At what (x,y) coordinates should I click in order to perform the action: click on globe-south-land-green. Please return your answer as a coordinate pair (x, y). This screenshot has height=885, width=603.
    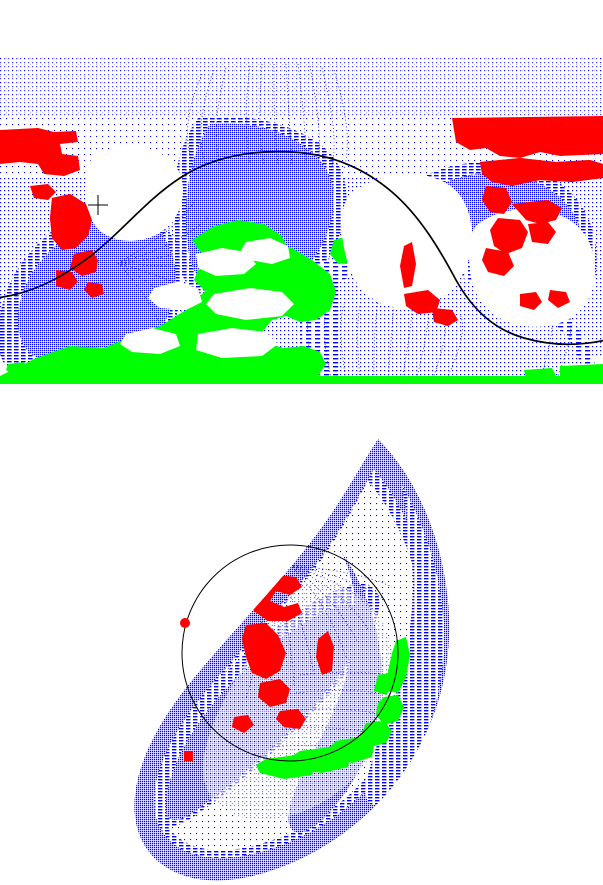
    Looking at the image, I should click on (333, 708).